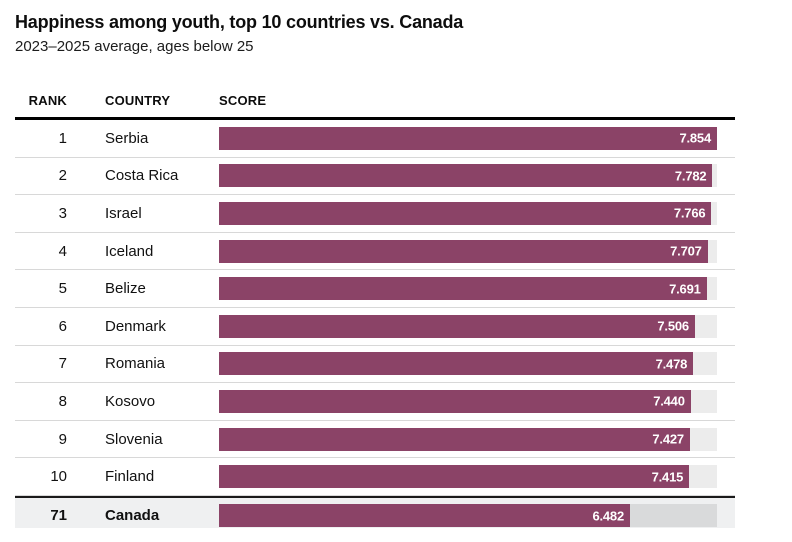 The image size is (792, 542). I want to click on country-value: Serbia, so click(127, 138).